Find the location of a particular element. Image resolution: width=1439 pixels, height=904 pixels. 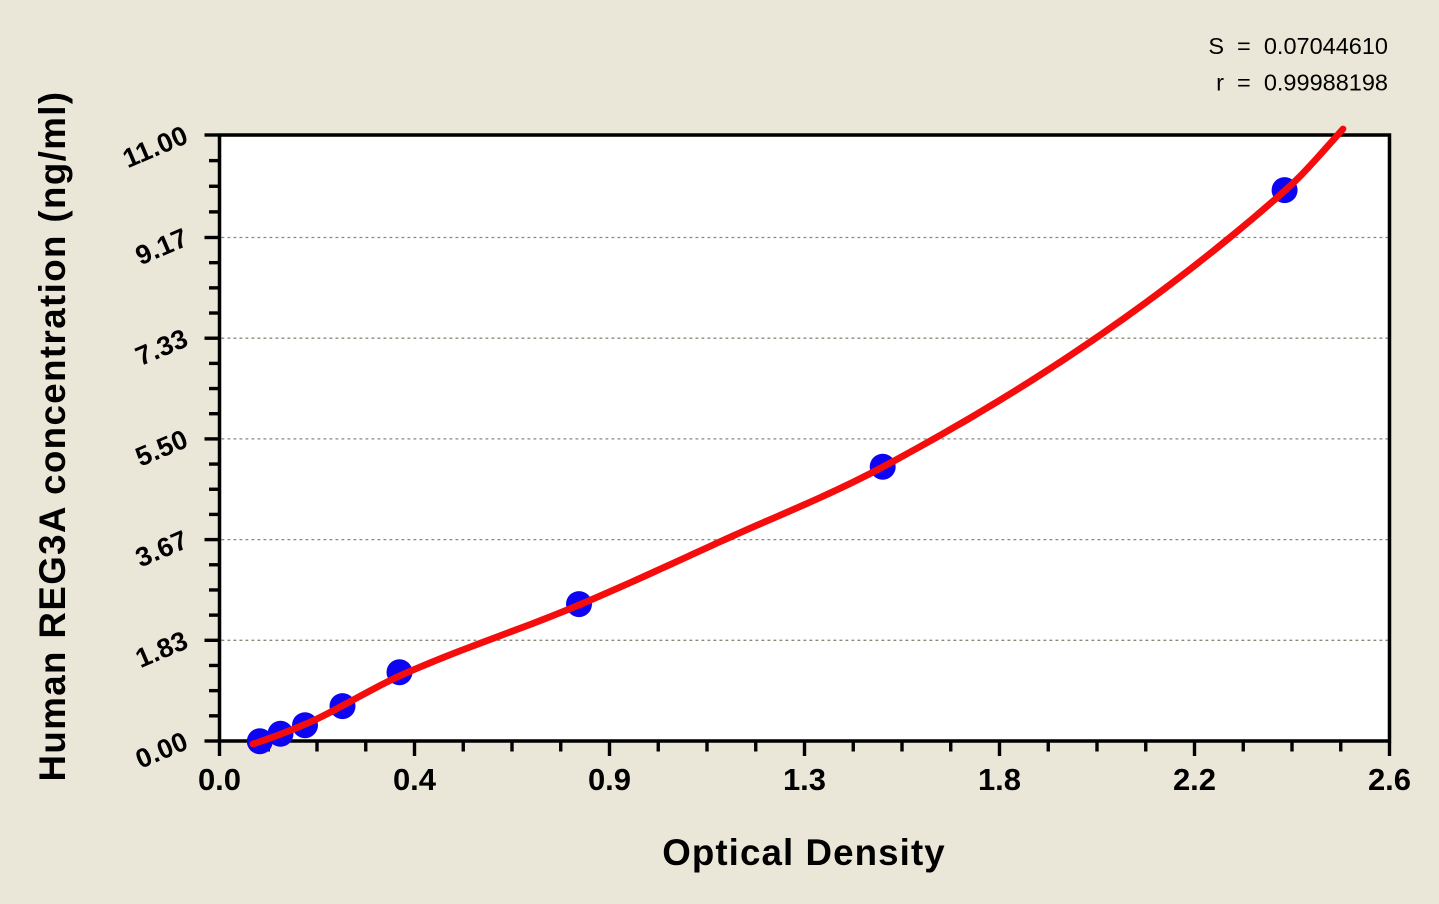

svg-text: 2.6 is located at coordinates (1389, 779).